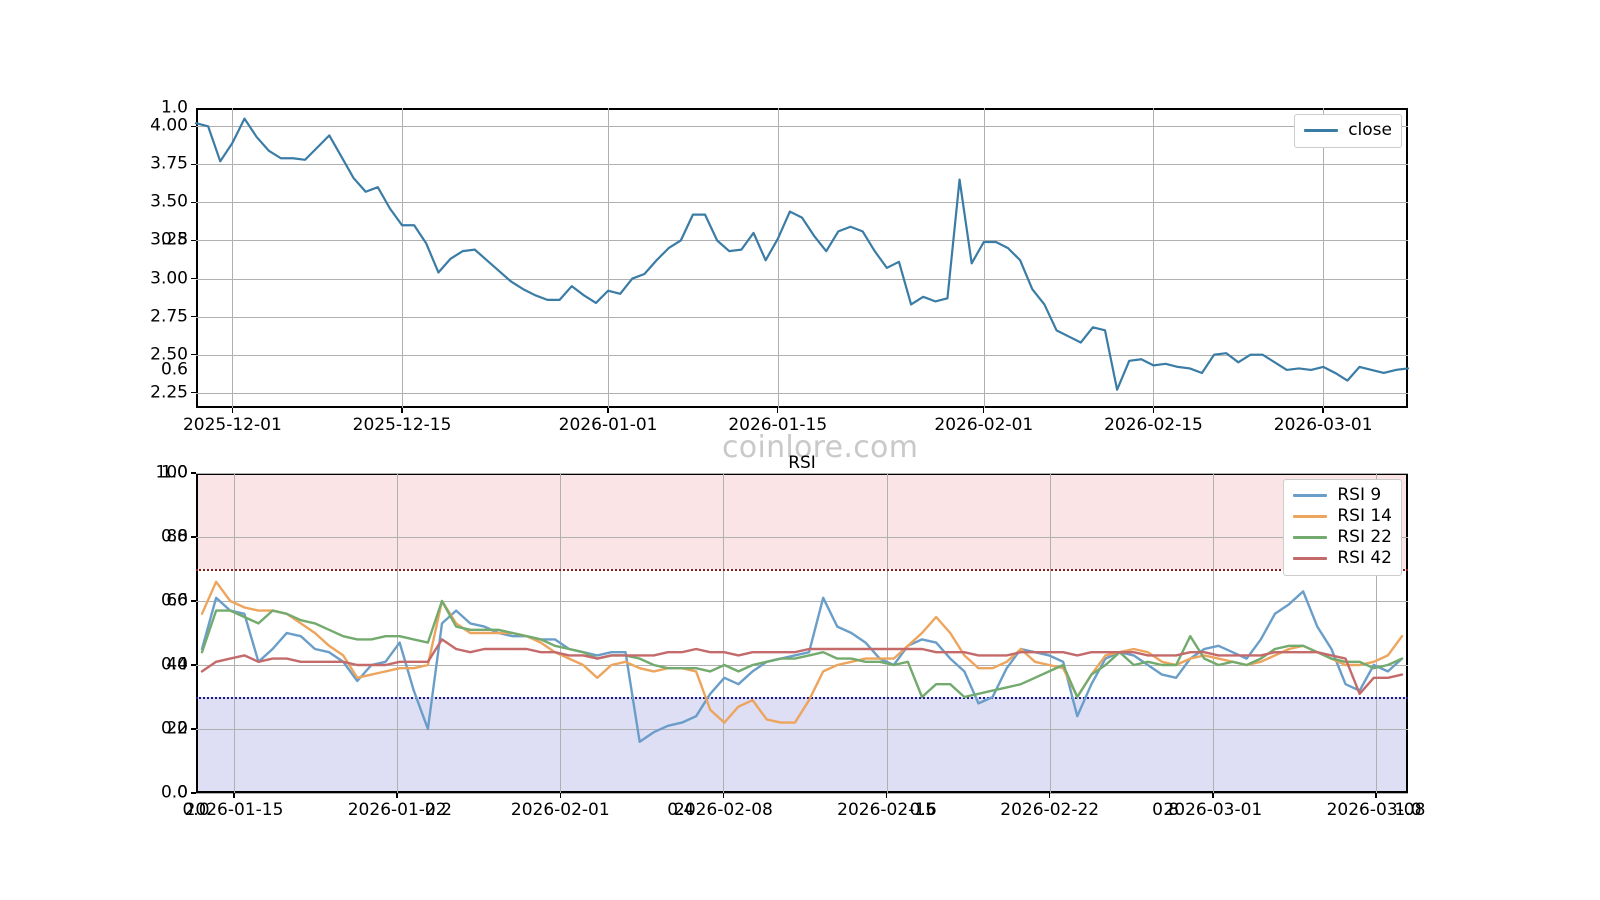  I want to click on y-tick-label: 3.00, so click(169, 278).